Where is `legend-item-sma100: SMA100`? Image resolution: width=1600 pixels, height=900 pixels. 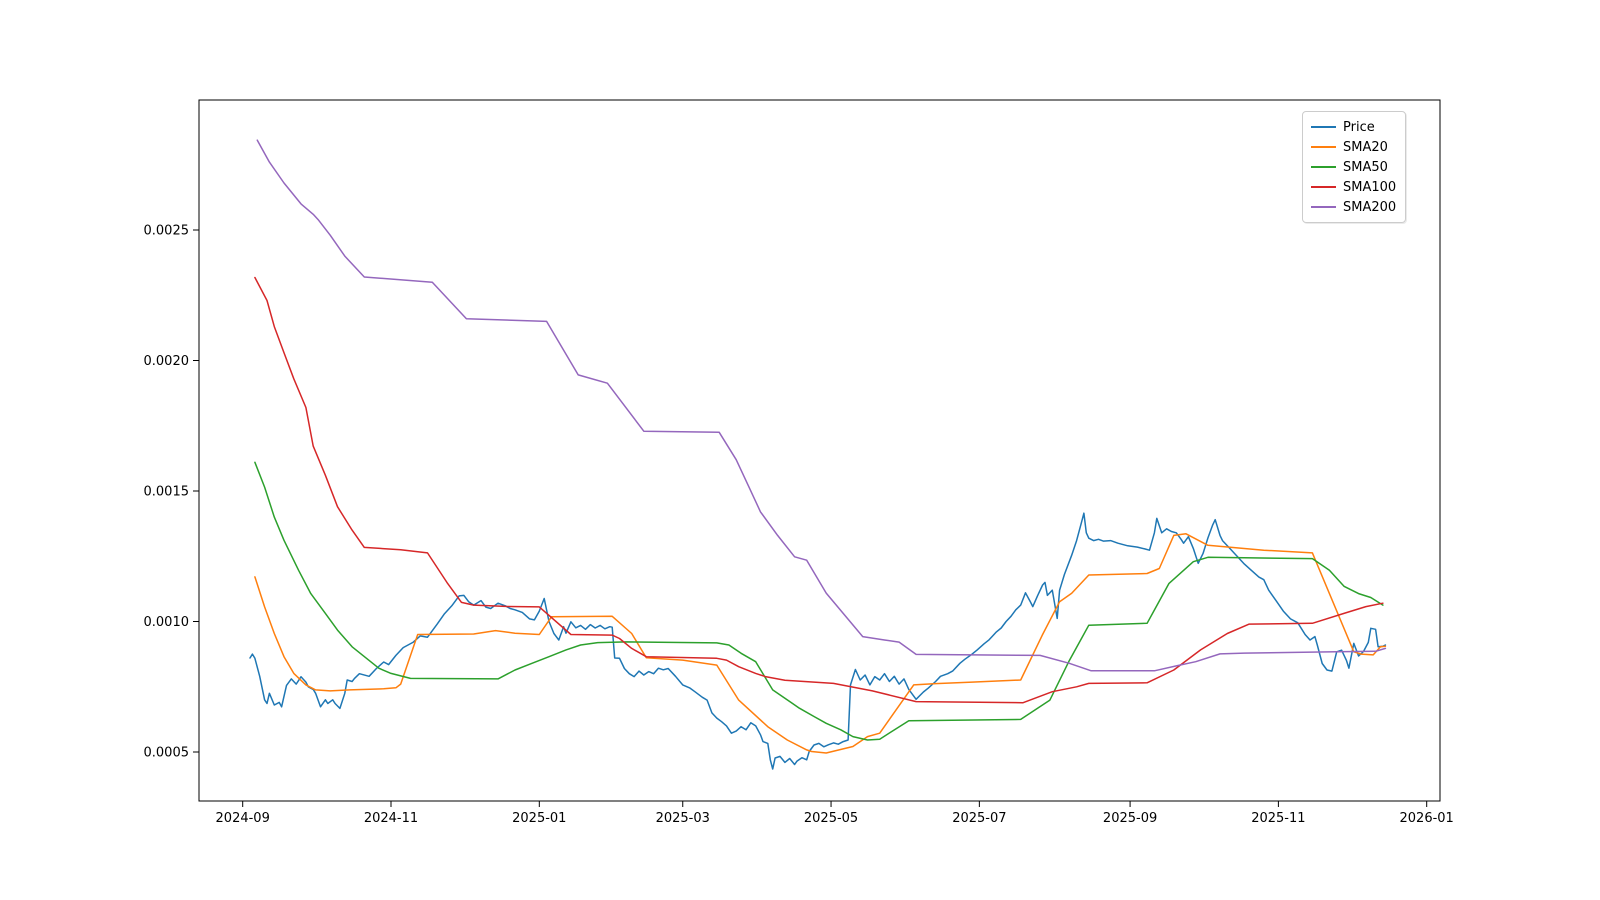
legend-item-sma100: SMA100 is located at coordinates (1354, 187).